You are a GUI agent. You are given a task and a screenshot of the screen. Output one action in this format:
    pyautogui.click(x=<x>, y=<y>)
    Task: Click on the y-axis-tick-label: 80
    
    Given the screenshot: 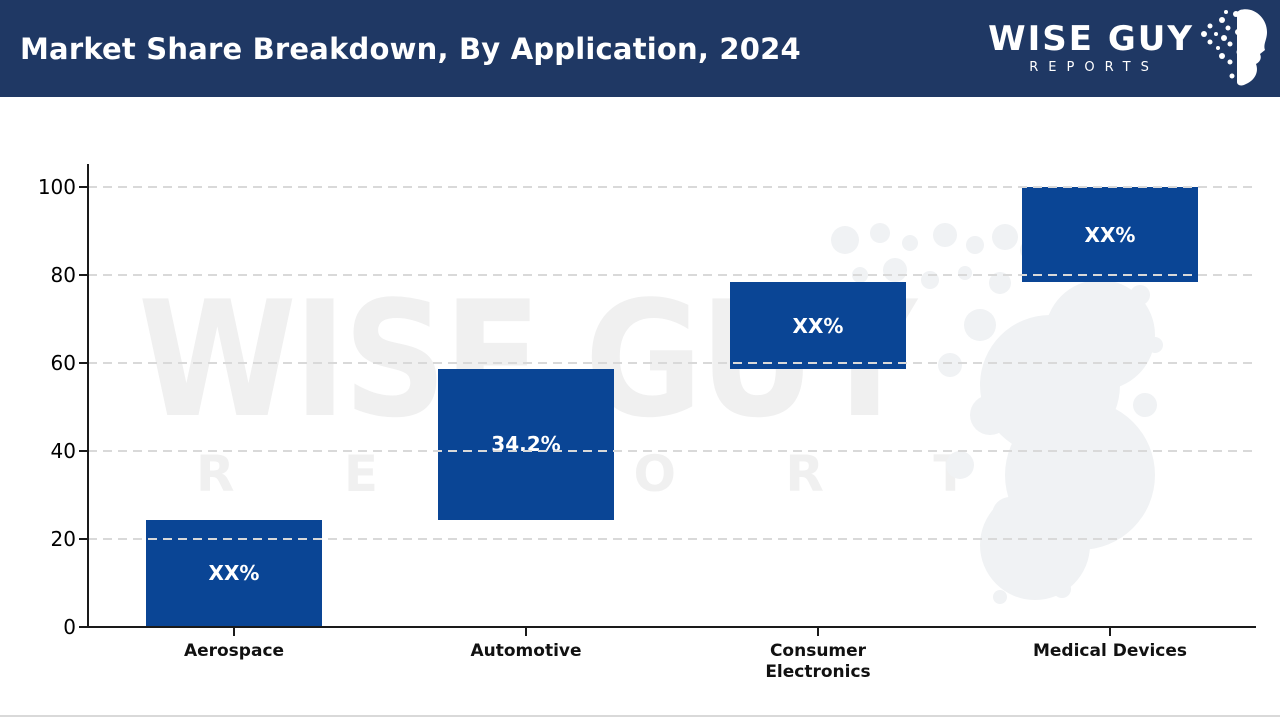 What is the action you would take?
    pyautogui.click(x=63, y=275)
    